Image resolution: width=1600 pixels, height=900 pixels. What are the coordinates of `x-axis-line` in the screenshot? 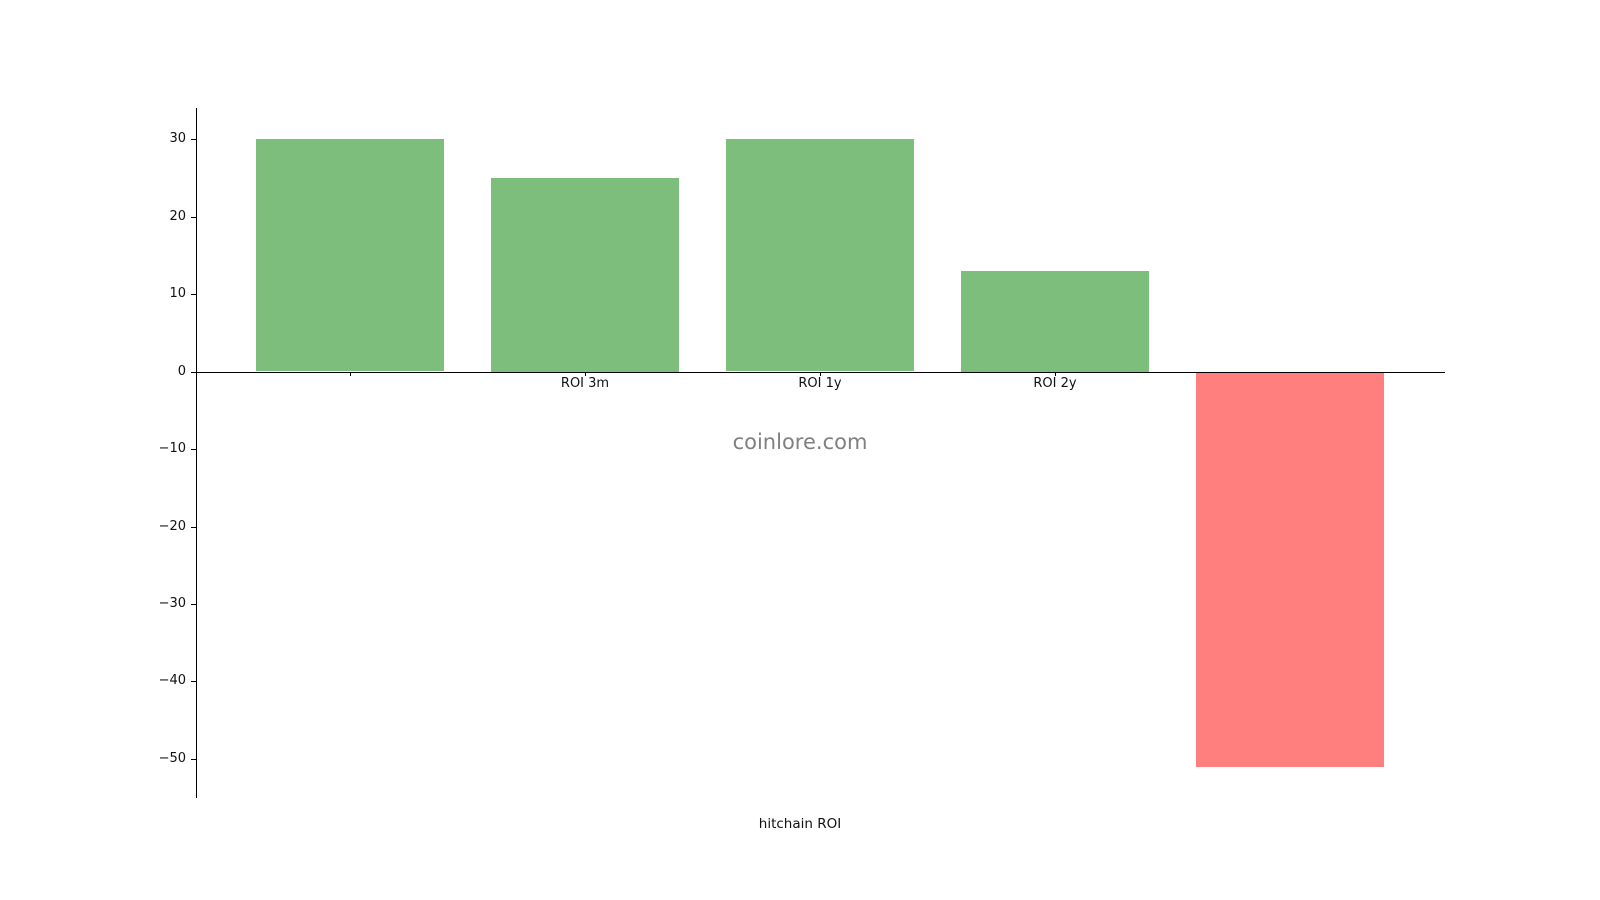 It's located at (820, 372).